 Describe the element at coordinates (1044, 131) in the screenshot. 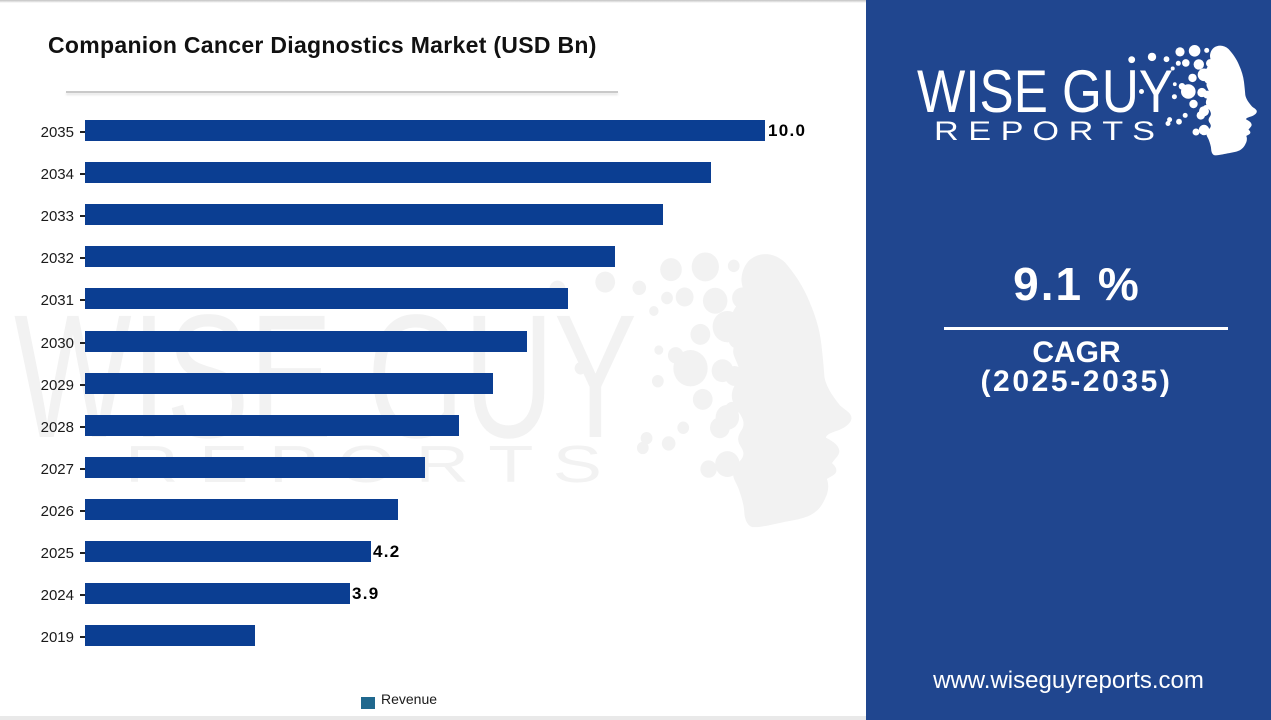

I see `svg-text: R E P O R T S` at that location.